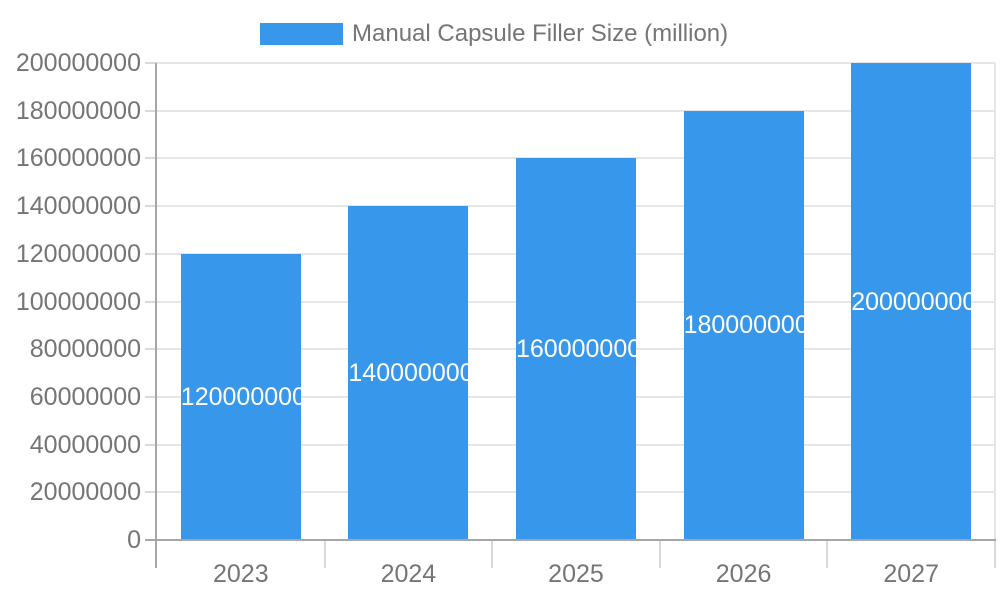 The image size is (1000, 600). Describe the element at coordinates (78, 158) in the screenshot. I see `y-axis-label: 160000000` at that location.